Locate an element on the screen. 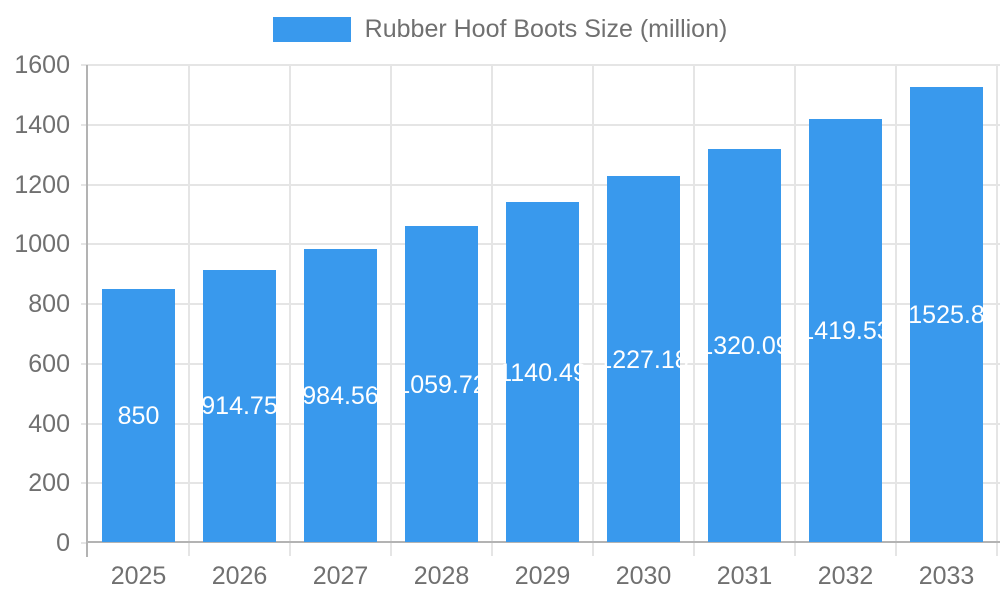 This screenshot has height=600, width=1000. y-axis-label: 400 is located at coordinates (49, 423).